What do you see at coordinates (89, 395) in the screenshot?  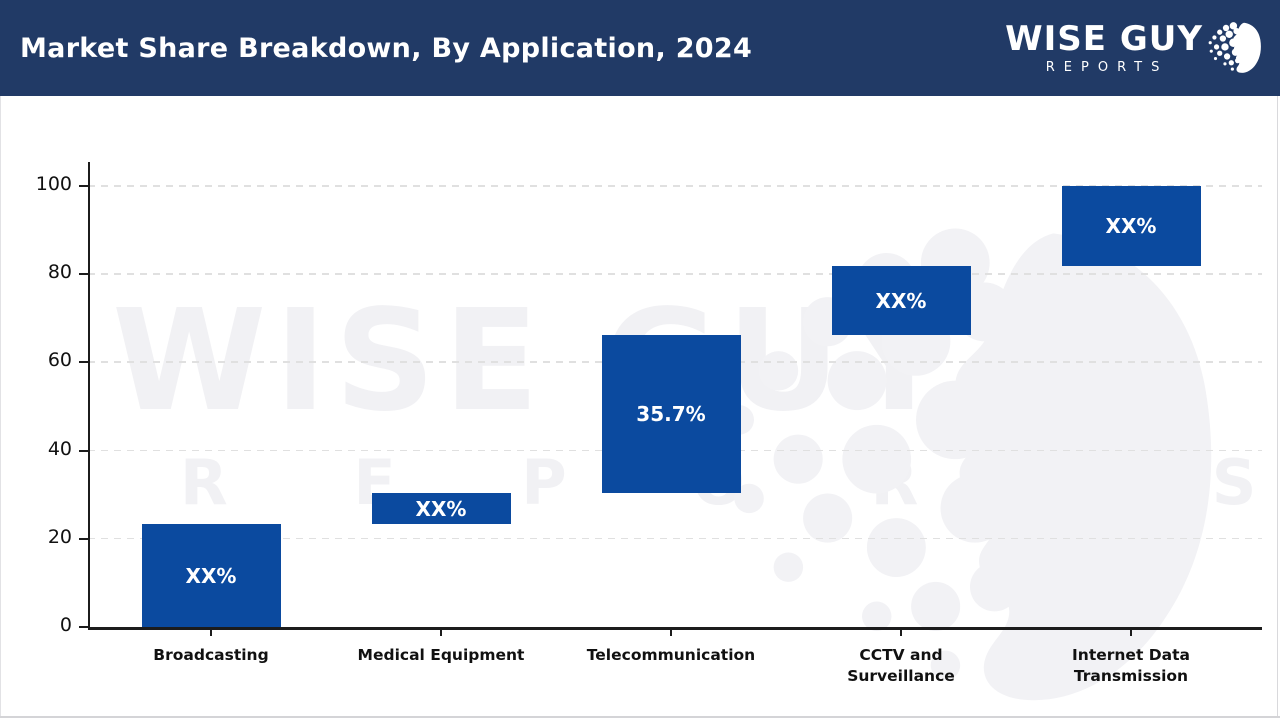 I see `y-axis-line` at bounding box center [89, 395].